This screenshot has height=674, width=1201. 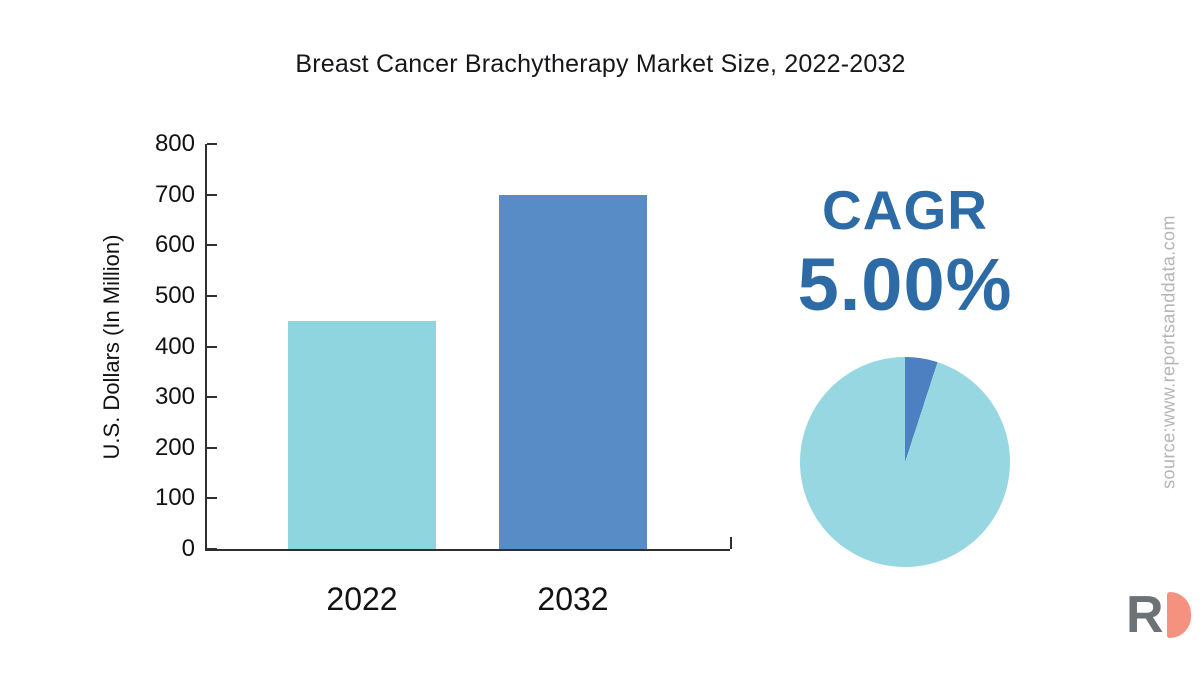 What do you see at coordinates (1168, 352) in the screenshot?
I see `source-note: source:www.reportsanddata.com` at bounding box center [1168, 352].